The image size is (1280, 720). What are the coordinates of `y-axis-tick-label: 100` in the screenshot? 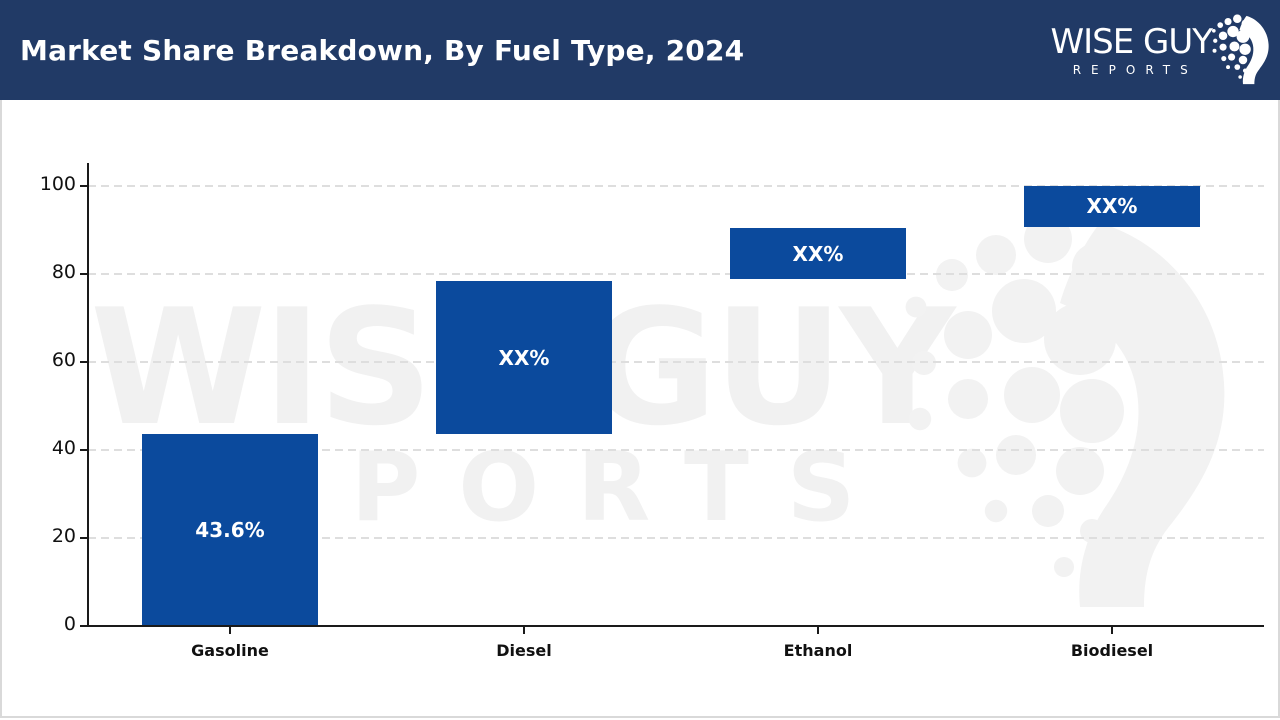 It's located at (57, 184).